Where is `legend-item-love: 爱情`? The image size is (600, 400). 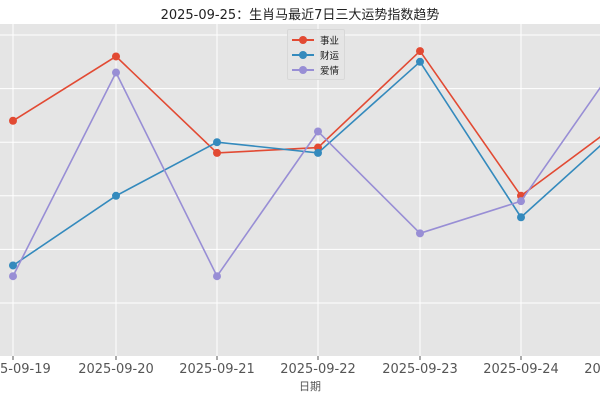 legend-item-love: 爱情 is located at coordinates (315, 69).